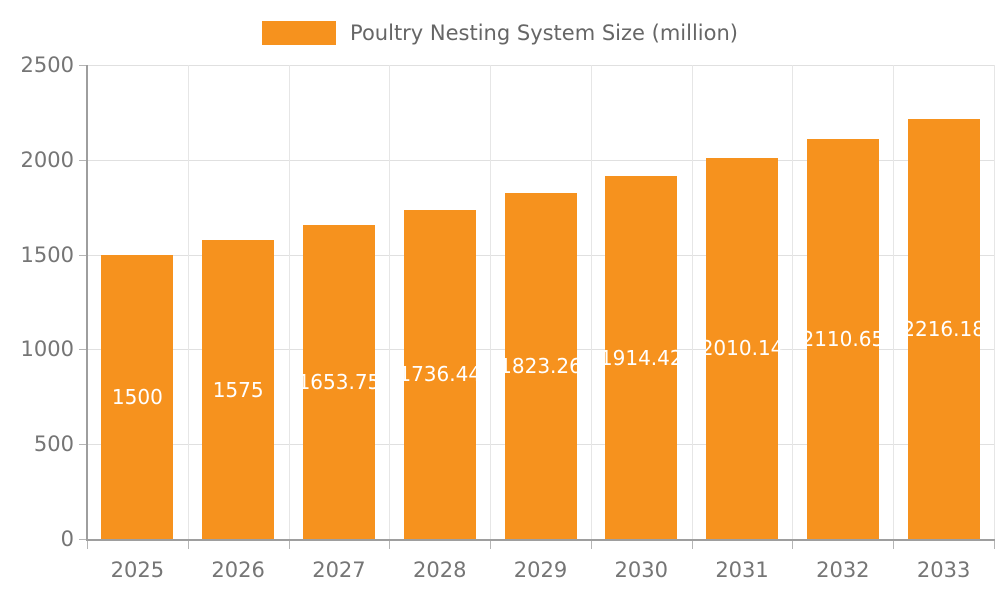  I want to click on bar-value-label: 1823.26, so click(540, 366).